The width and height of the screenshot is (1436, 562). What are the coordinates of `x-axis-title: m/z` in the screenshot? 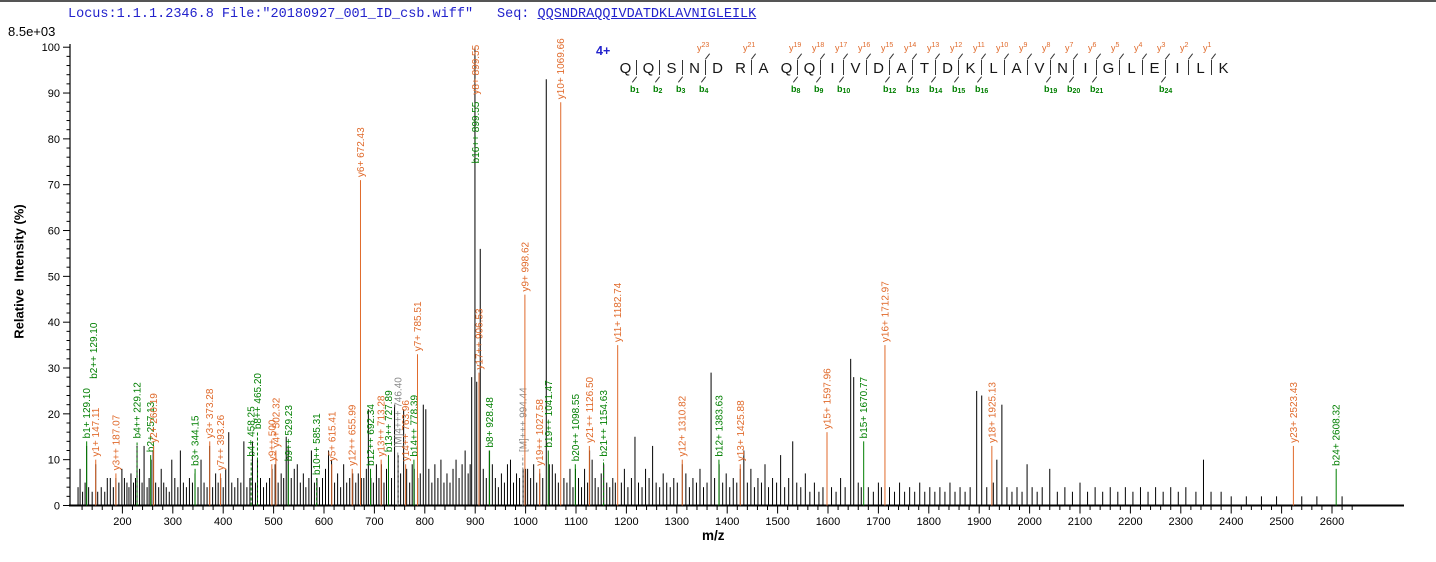 It's located at (713, 535).